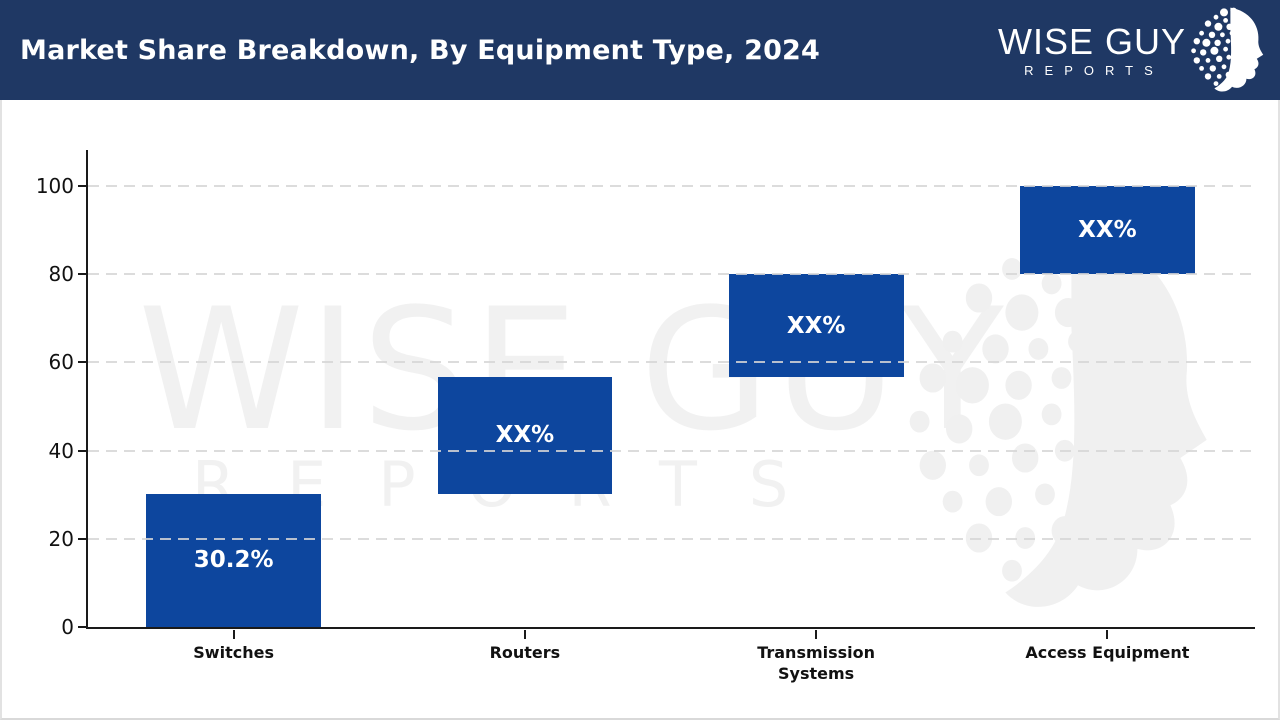 Image resolution: width=1280 pixels, height=720 pixels. Describe the element at coordinates (233, 652) in the screenshot. I see `x-category-label-switches: Switches` at that location.